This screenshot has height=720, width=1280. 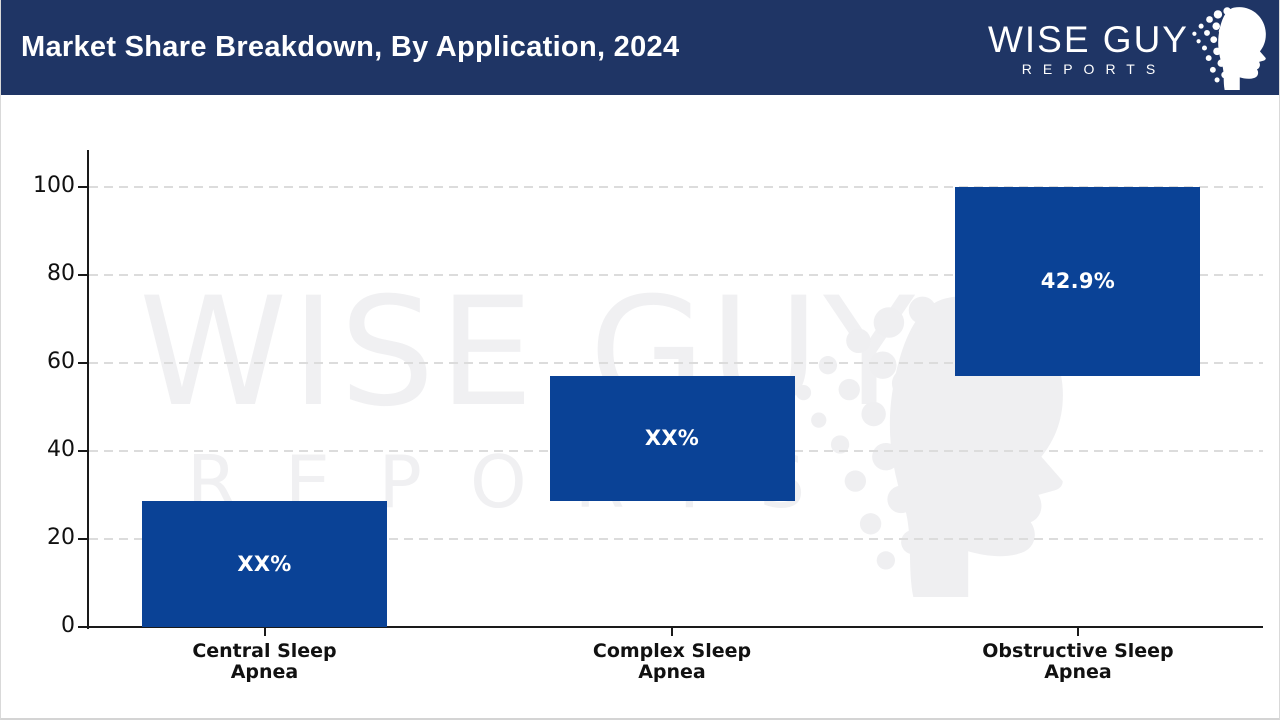 What do you see at coordinates (1229, 48) in the screenshot?
I see `logo-head-icon` at bounding box center [1229, 48].